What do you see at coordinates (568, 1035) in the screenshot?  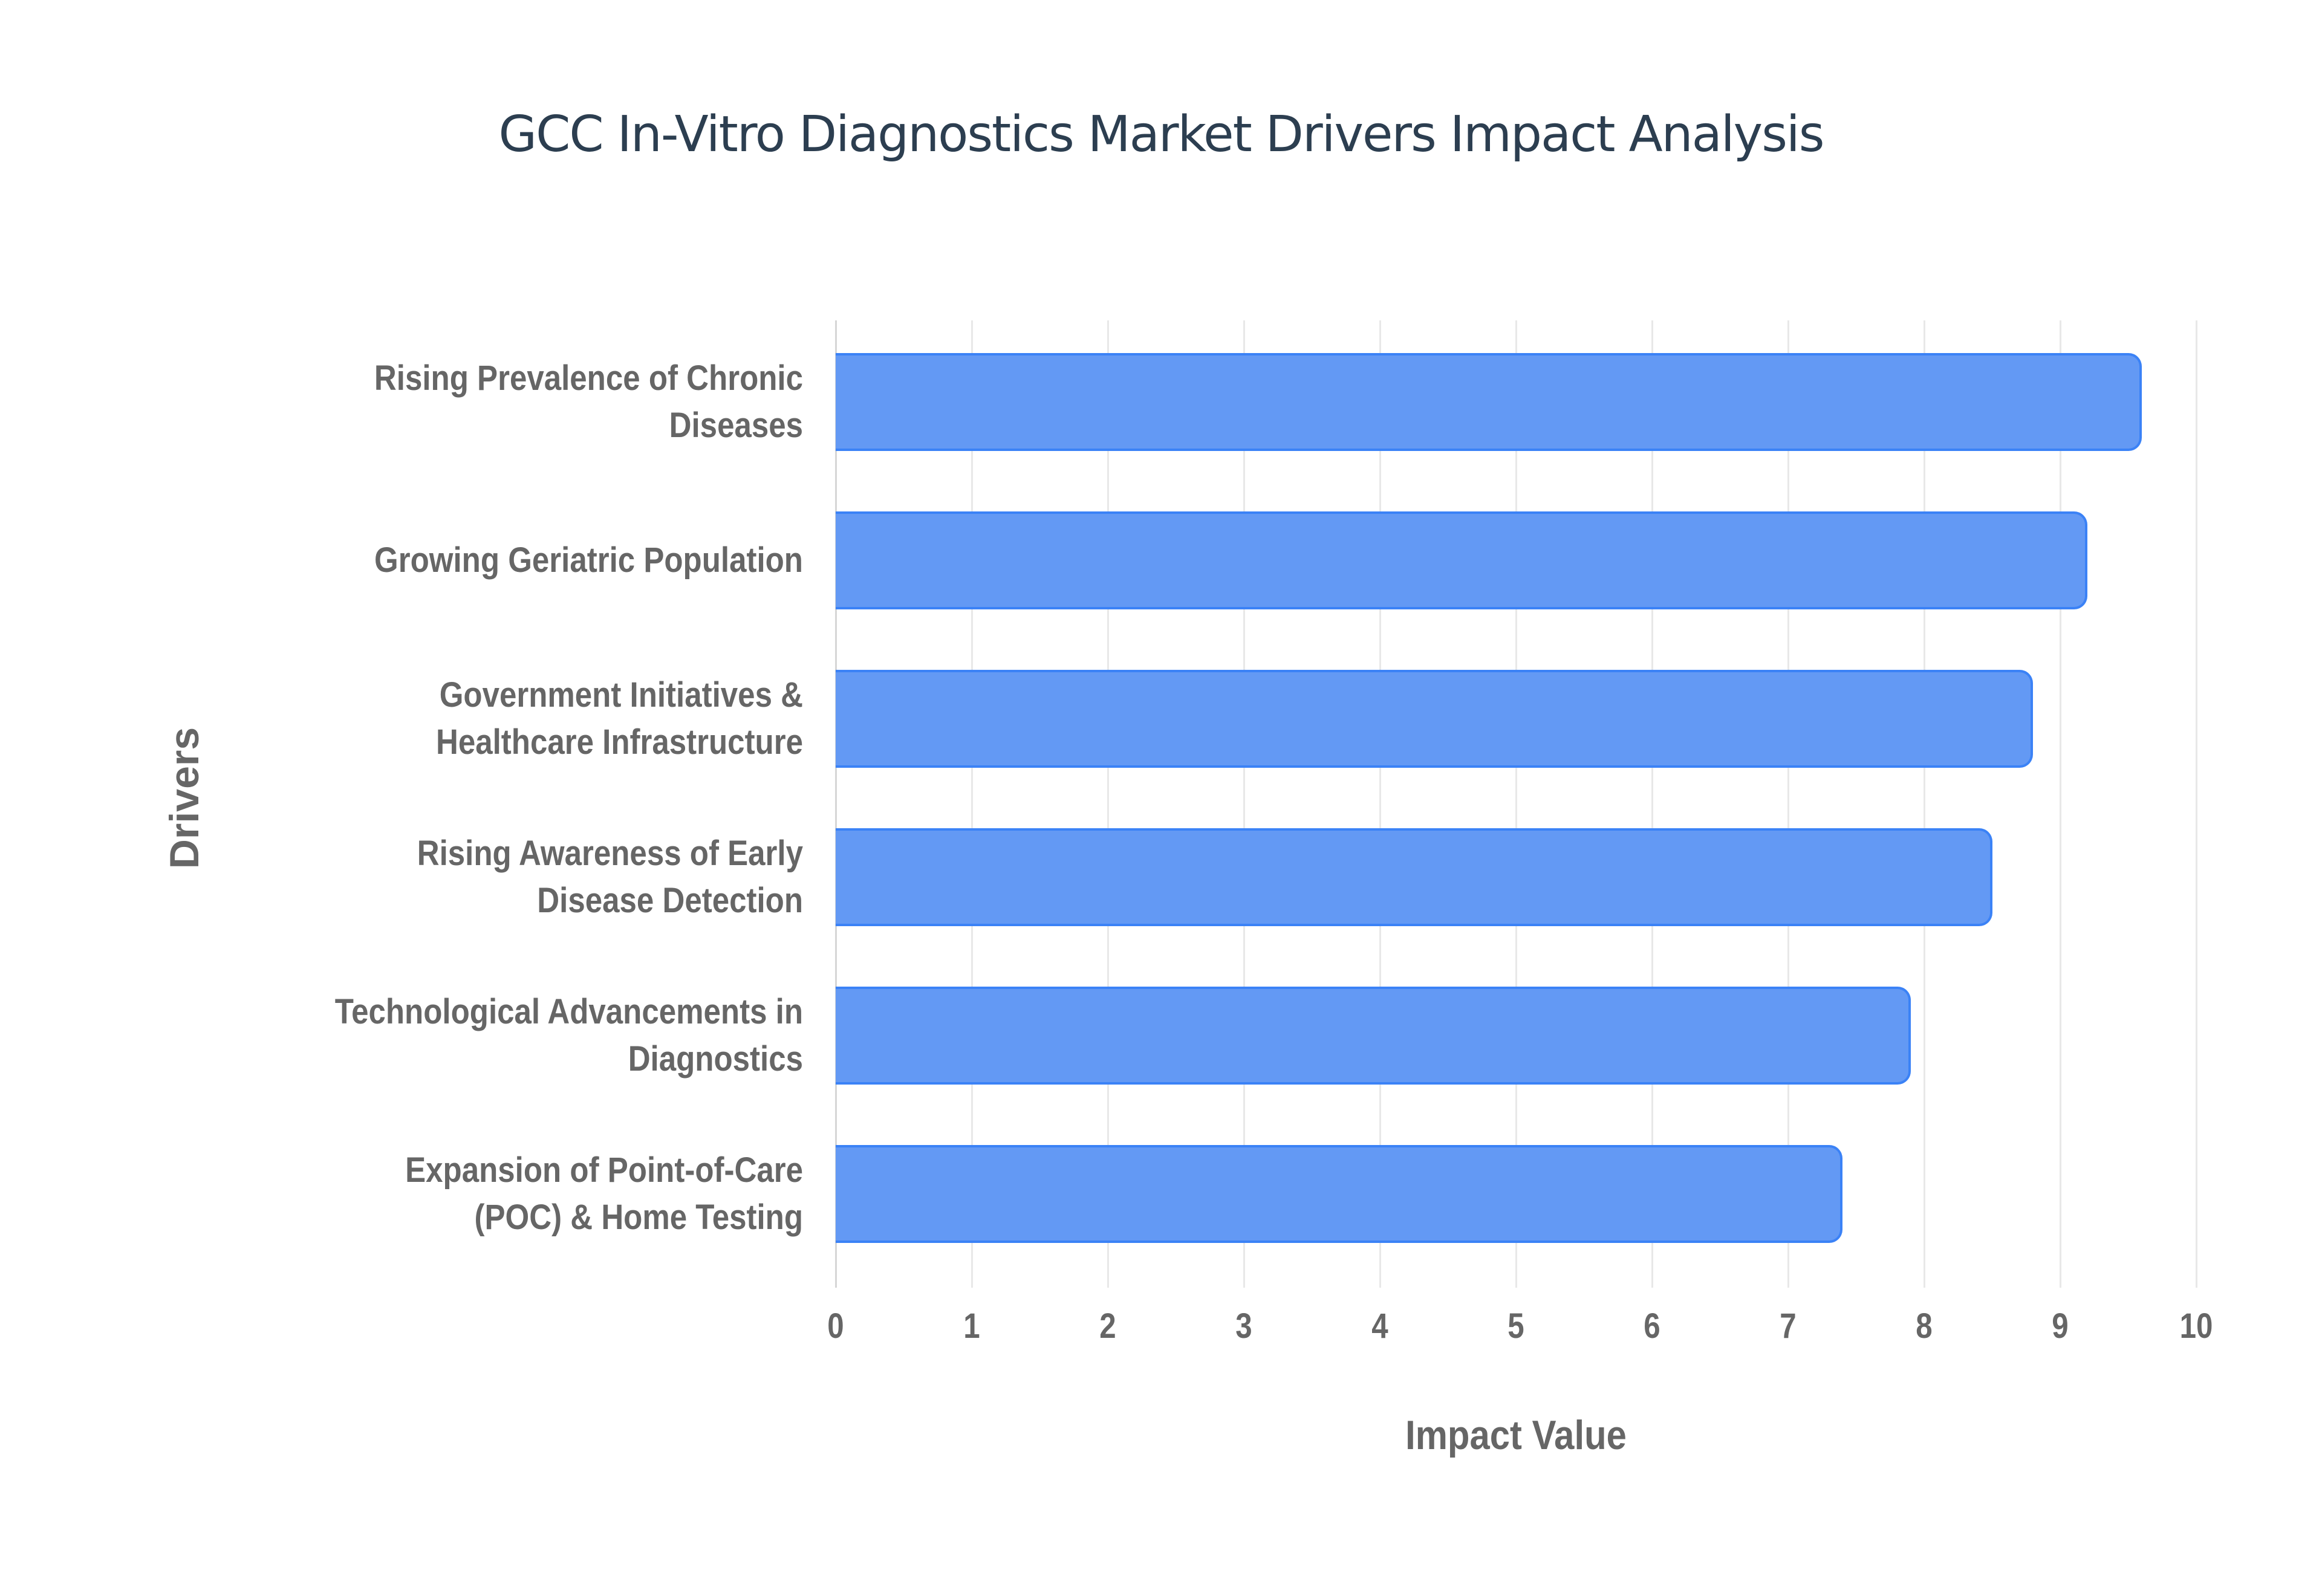 I see `category-label: Technological Advancements in Diagnostics` at bounding box center [568, 1035].